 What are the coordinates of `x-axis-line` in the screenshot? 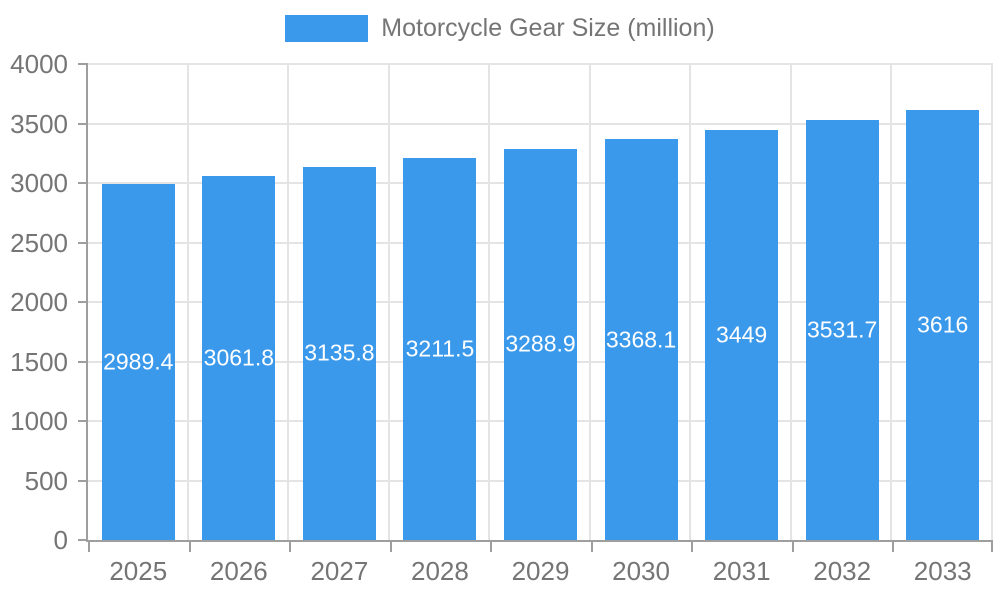 It's located at (539, 541).